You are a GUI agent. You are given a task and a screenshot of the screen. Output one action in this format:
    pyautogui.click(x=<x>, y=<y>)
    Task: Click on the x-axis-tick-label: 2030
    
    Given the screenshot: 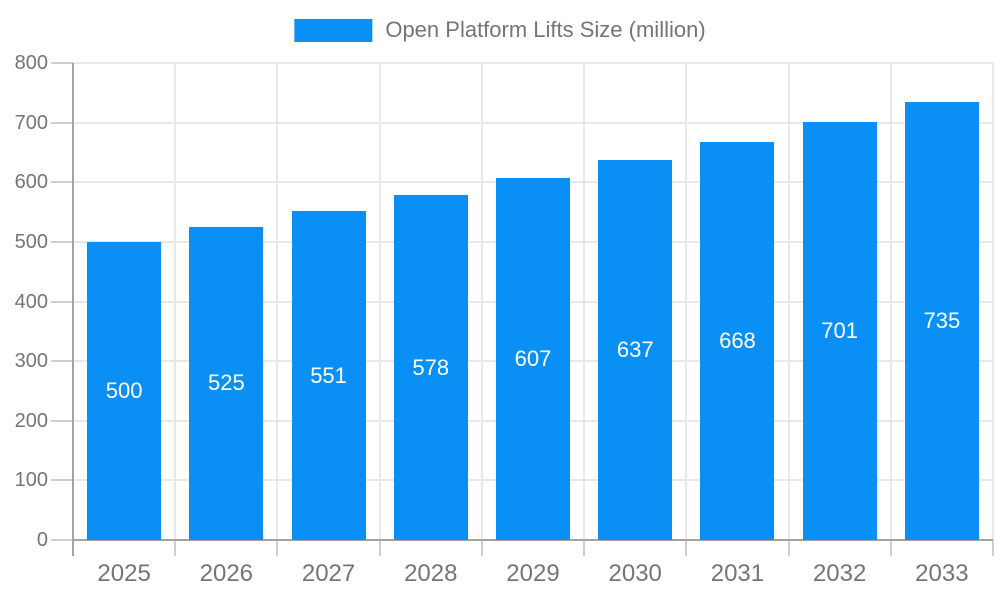 What is the action you would take?
    pyautogui.click(x=635, y=573)
    